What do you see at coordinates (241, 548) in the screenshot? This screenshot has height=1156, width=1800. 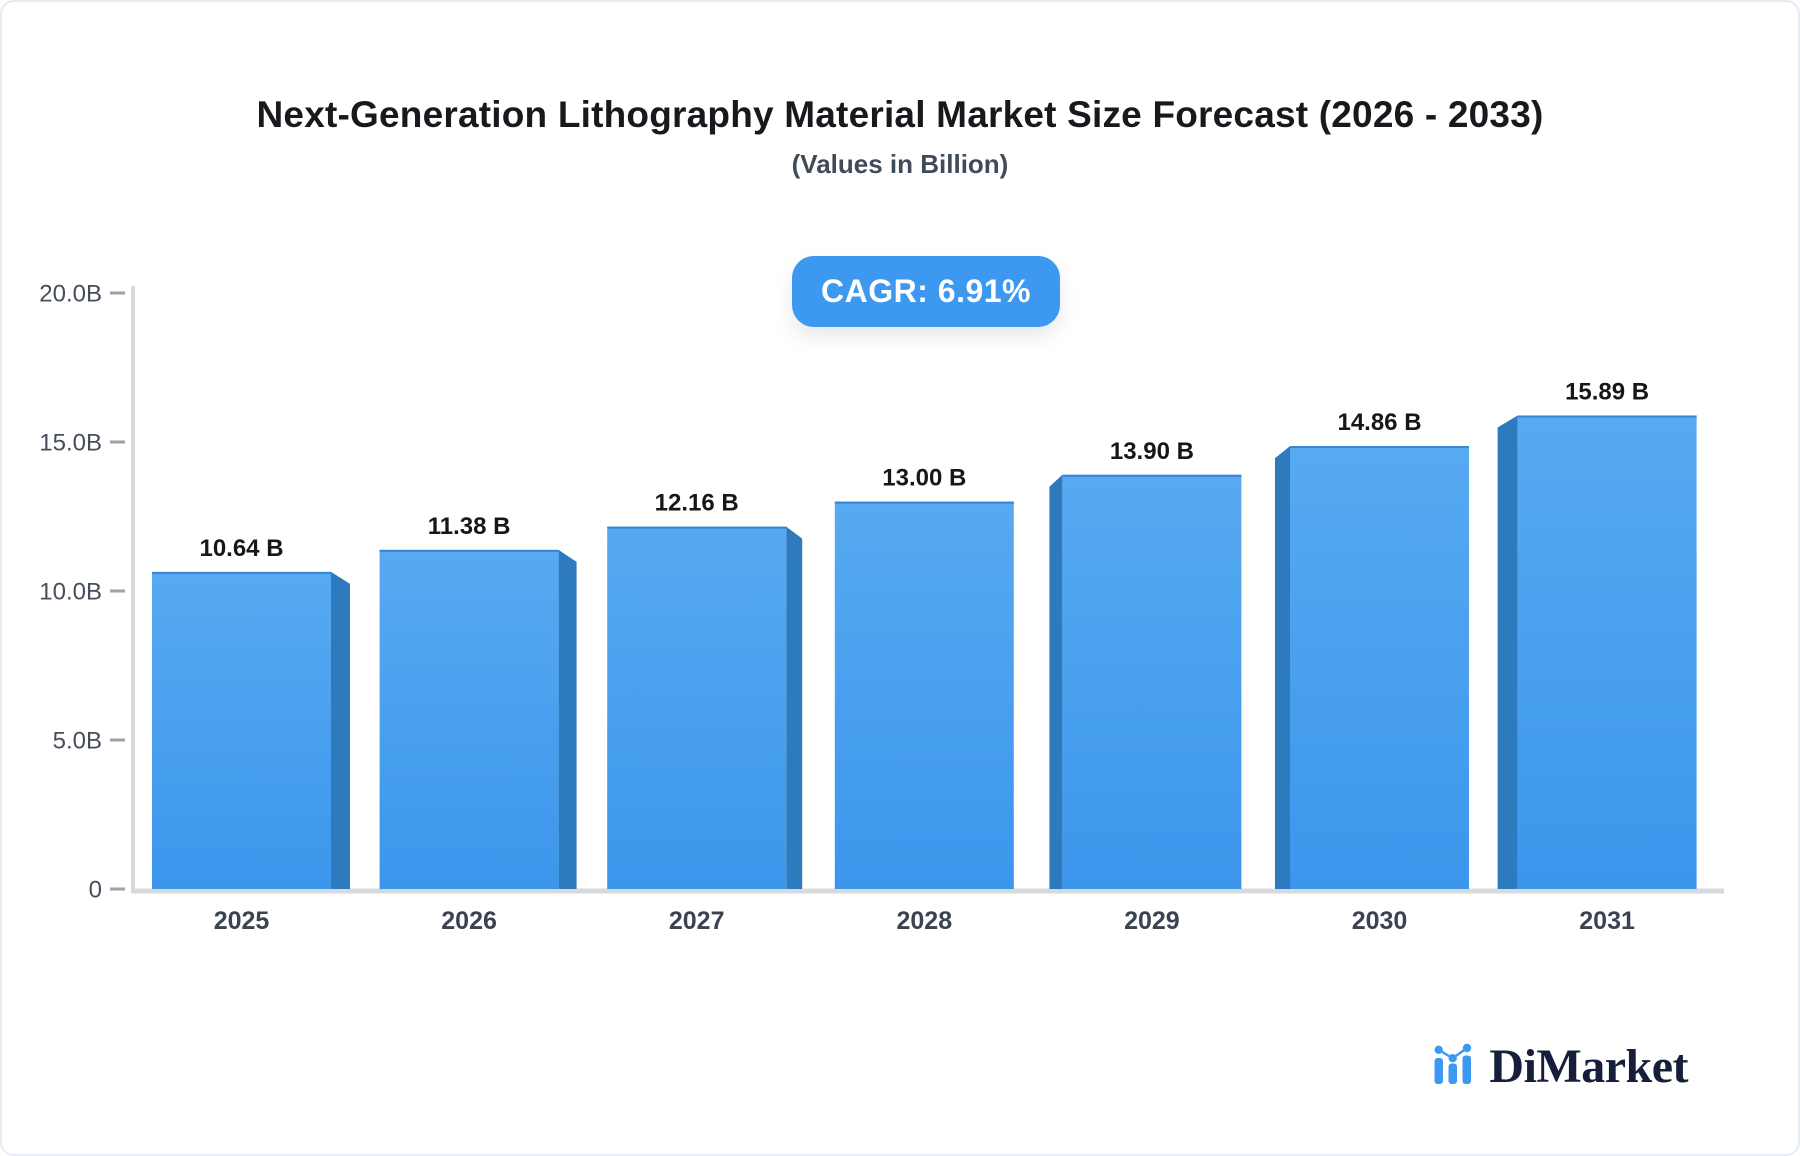 I see `bar-value-label: 10.64 B` at bounding box center [241, 548].